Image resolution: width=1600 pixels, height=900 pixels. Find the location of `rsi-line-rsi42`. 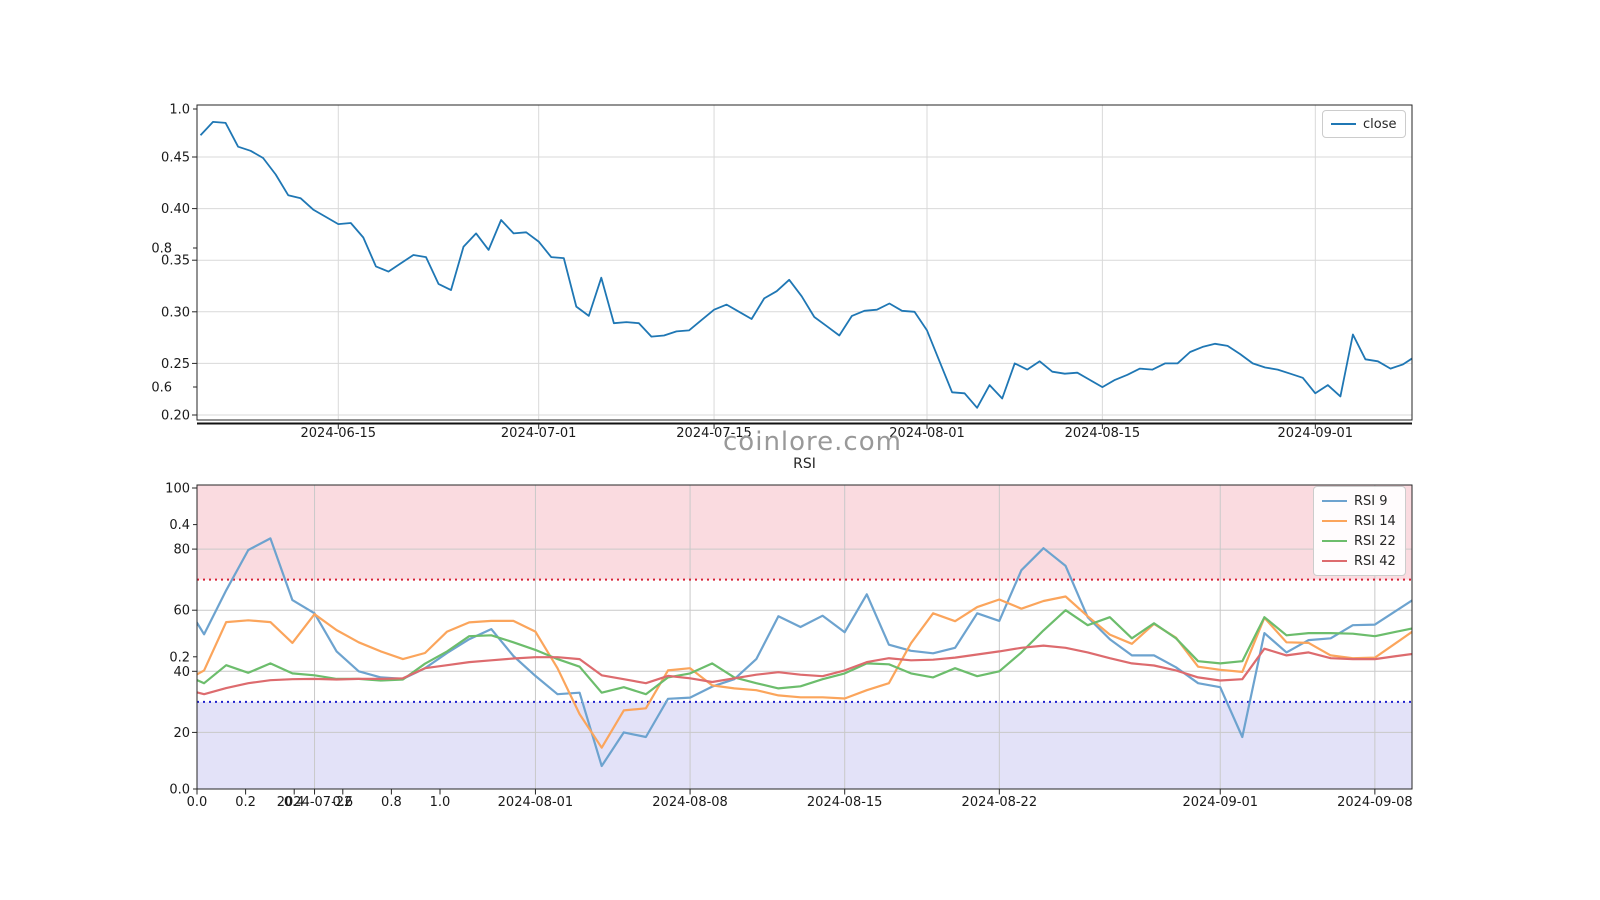

rsi-line-rsi42 is located at coordinates (804, 670).